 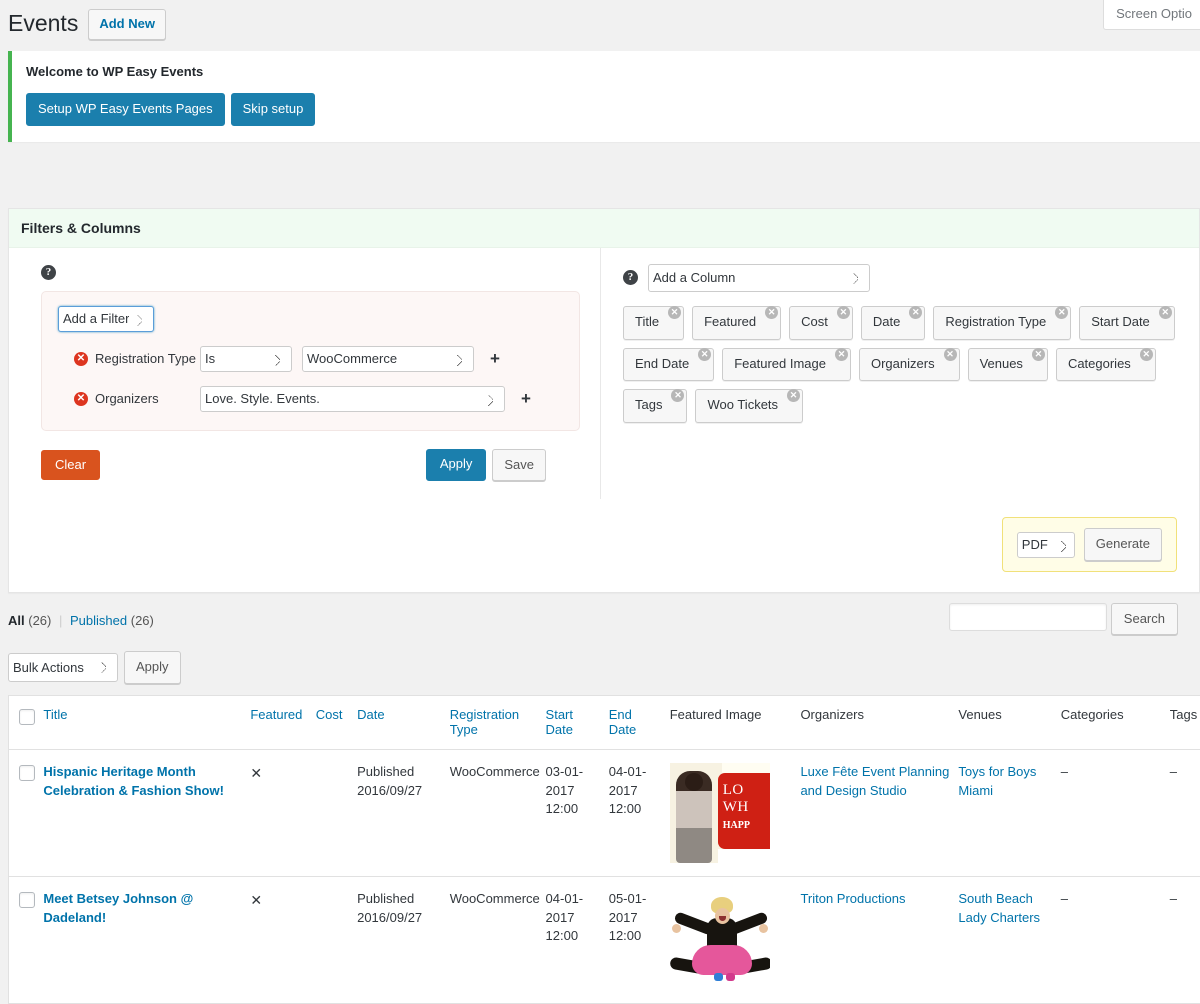 What do you see at coordinates (668, 365) in the screenshot?
I see `column-chip: End Date✕` at bounding box center [668, 365].